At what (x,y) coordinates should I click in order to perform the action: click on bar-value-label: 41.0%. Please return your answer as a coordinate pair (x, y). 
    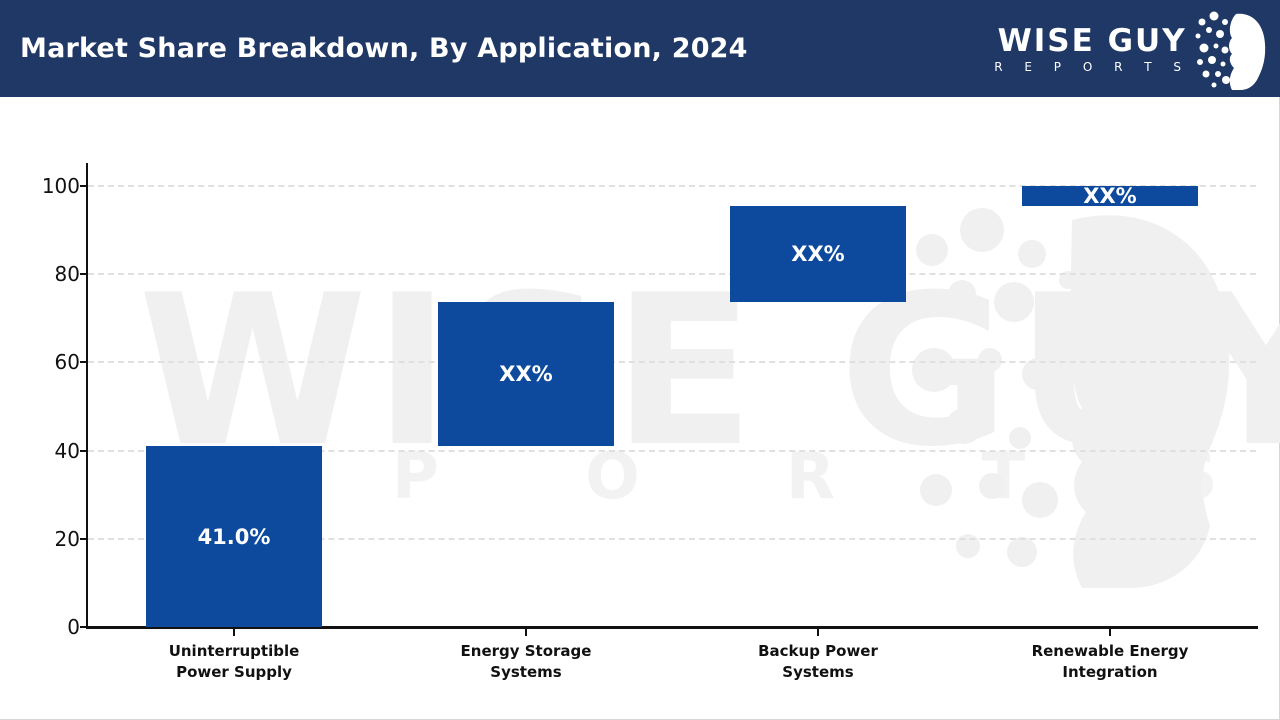
    Looking at the image, I should click on (234, 536).